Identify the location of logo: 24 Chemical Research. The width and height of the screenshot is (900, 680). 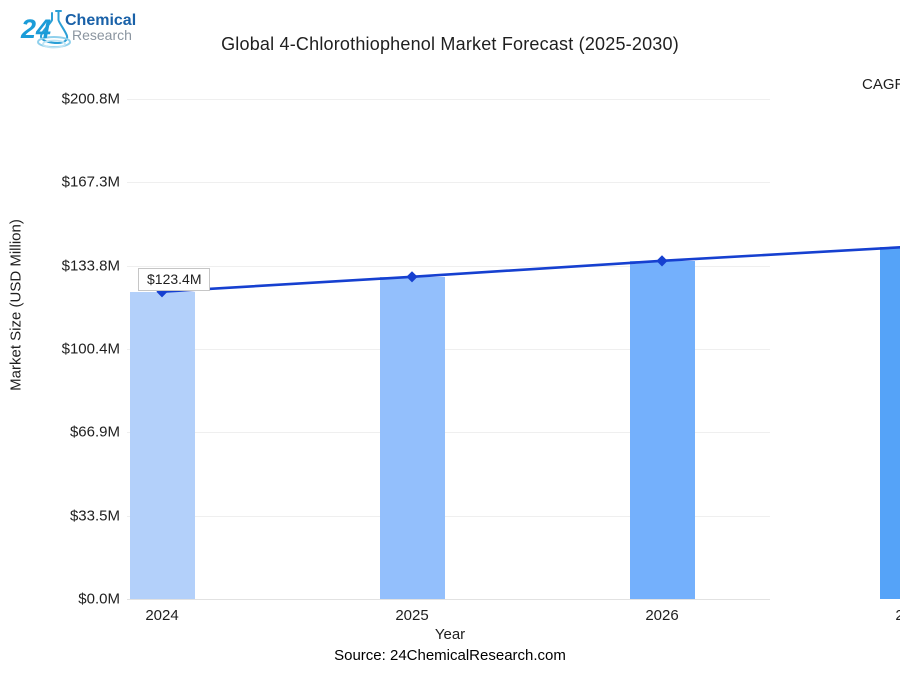
(78, 29).